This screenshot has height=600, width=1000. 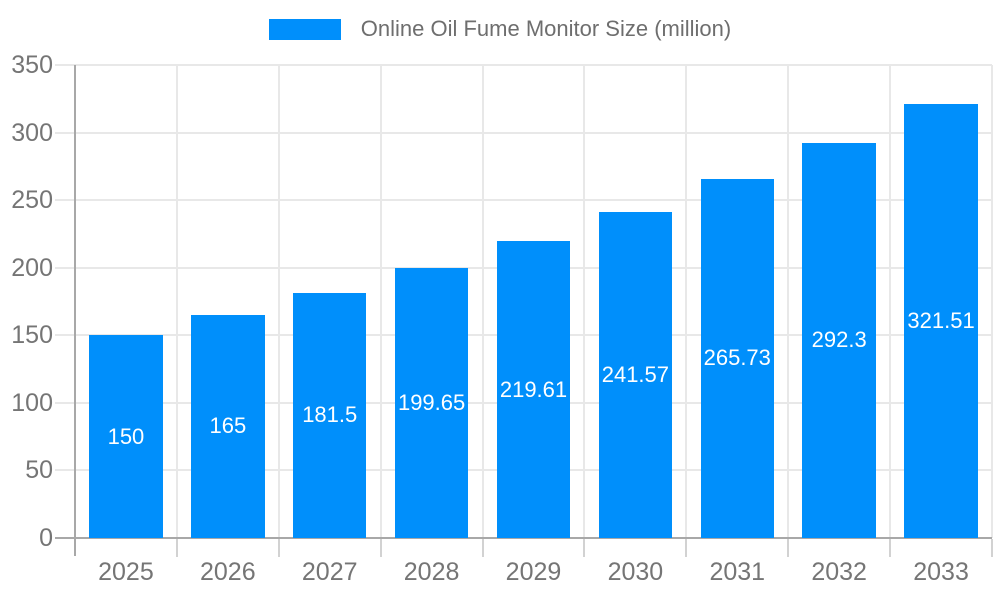 What do you see at coordinates (228, 572) in the screenshot?
I see `x-axis-tick-label: 2026` at bounding box center [228, 572].